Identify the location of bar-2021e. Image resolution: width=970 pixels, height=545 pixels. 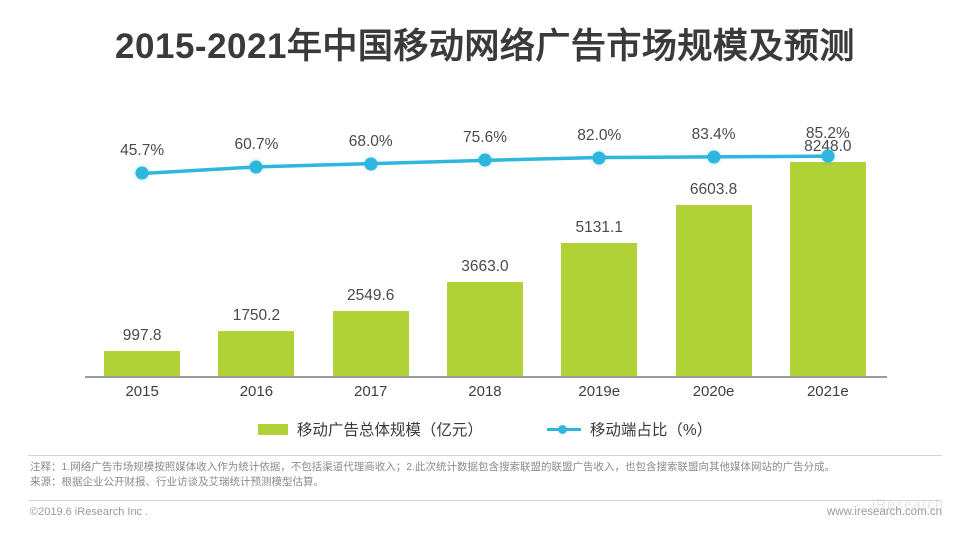
(827, 269).